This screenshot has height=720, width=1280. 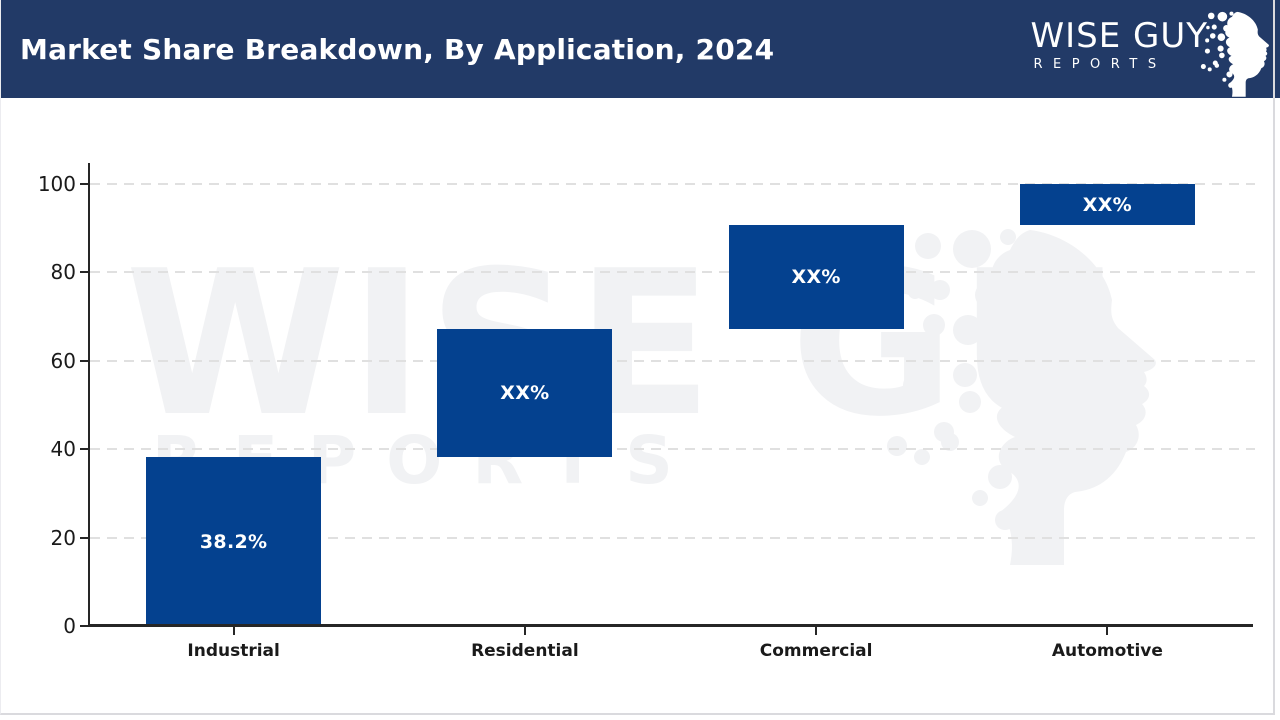 I want to click on x-axis-line, so click(x=670, y=625).